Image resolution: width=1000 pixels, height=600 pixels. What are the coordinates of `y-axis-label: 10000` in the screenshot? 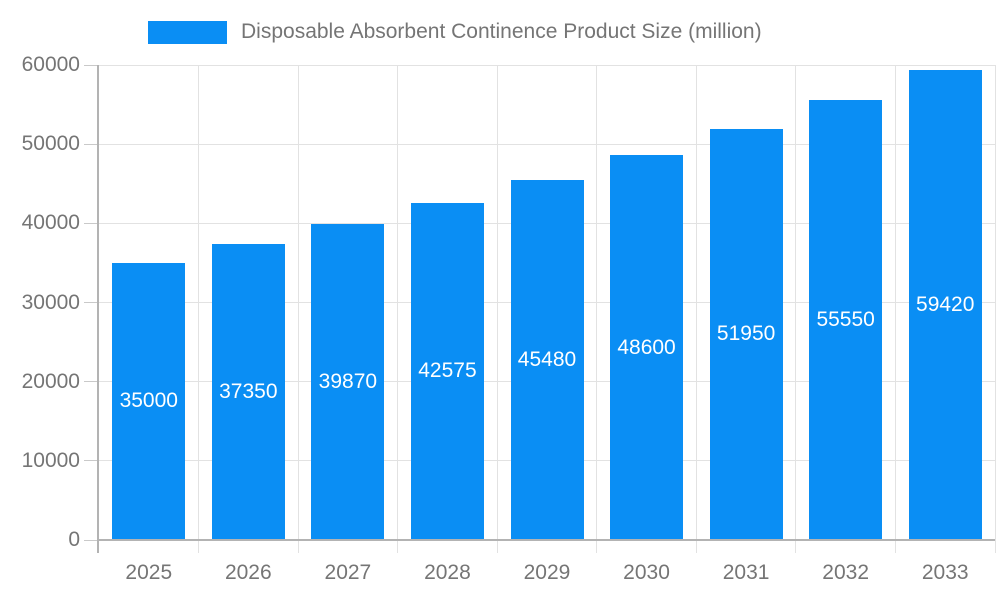 It's located at (50, 460).